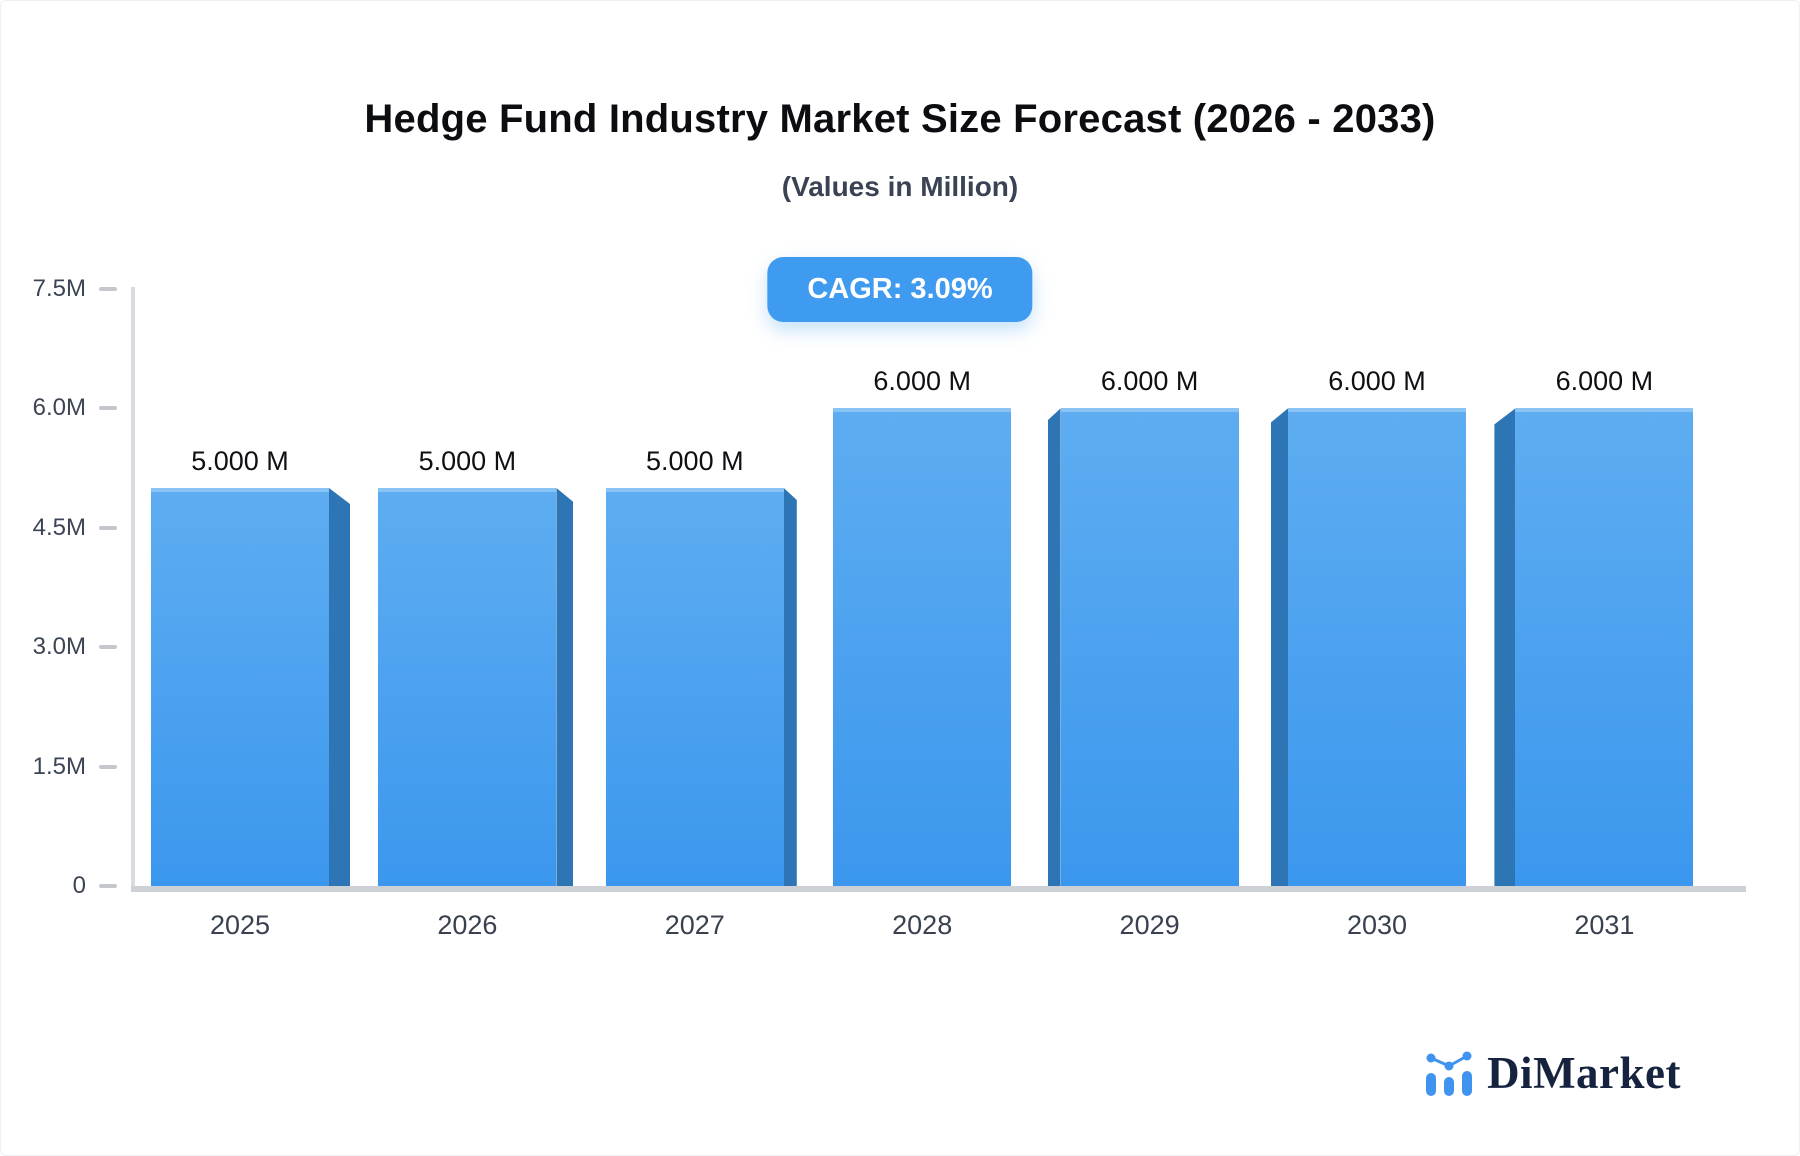  Describe the element at coordinates (1584, 1073) in the screenshot. I see `brand-name: DiMarket` at that location.